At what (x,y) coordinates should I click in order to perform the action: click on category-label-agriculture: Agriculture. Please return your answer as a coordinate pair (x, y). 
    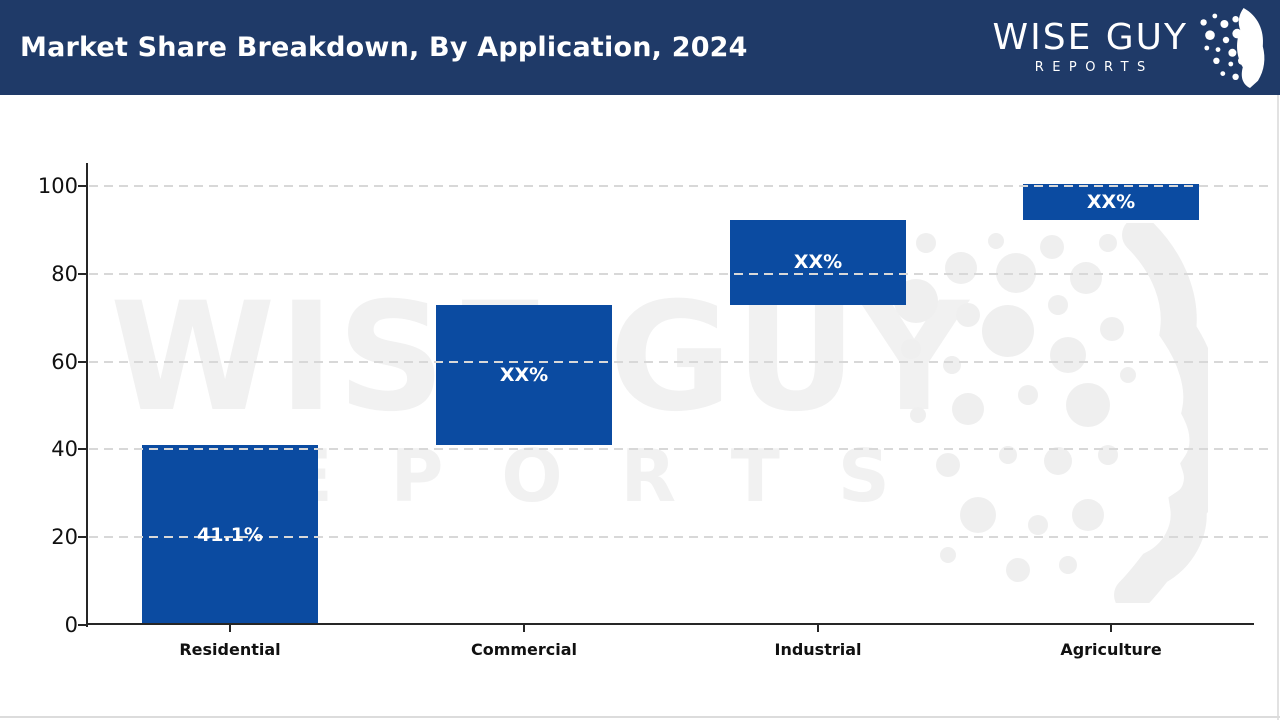
    Looking at the image, I should click on (1111, 649).